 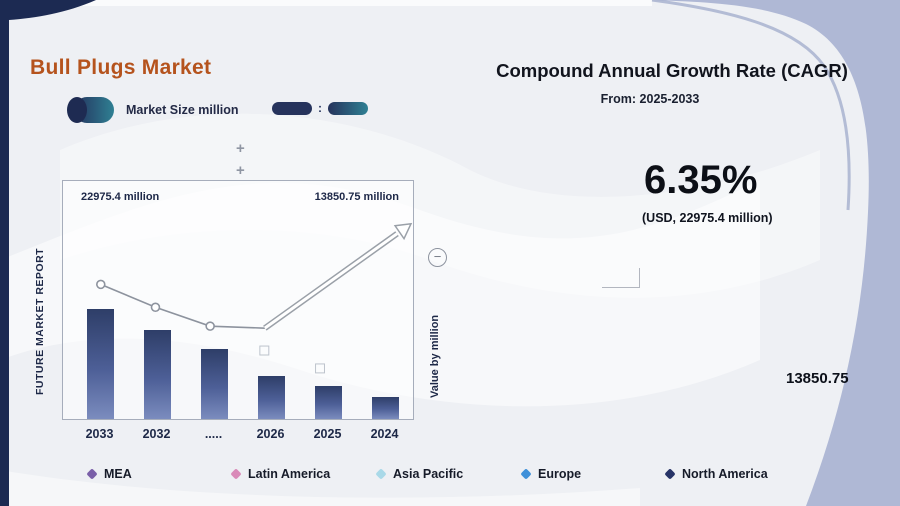 I want to click on corner-bracket-decoration, so click(x=621, y=278).